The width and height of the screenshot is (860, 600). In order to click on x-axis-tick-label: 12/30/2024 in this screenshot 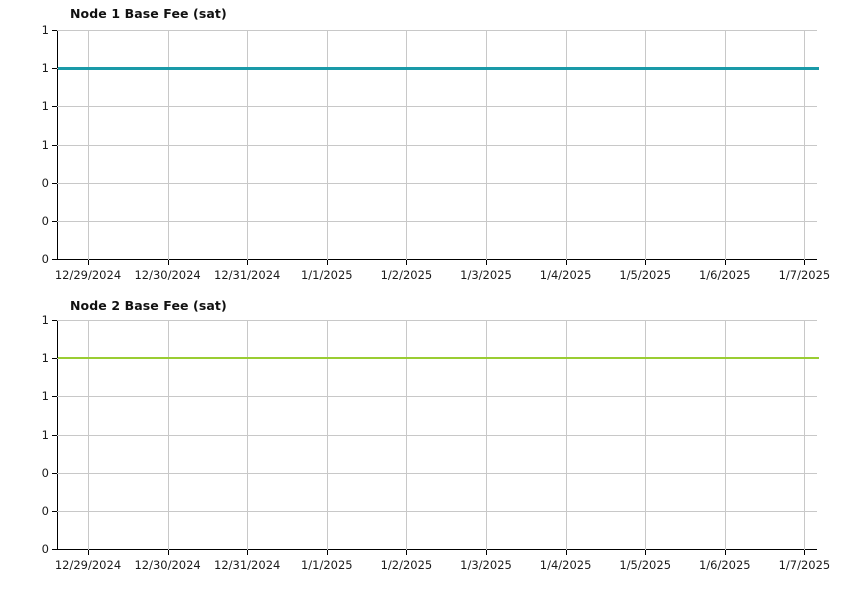, I will do `click(167, 275)`.